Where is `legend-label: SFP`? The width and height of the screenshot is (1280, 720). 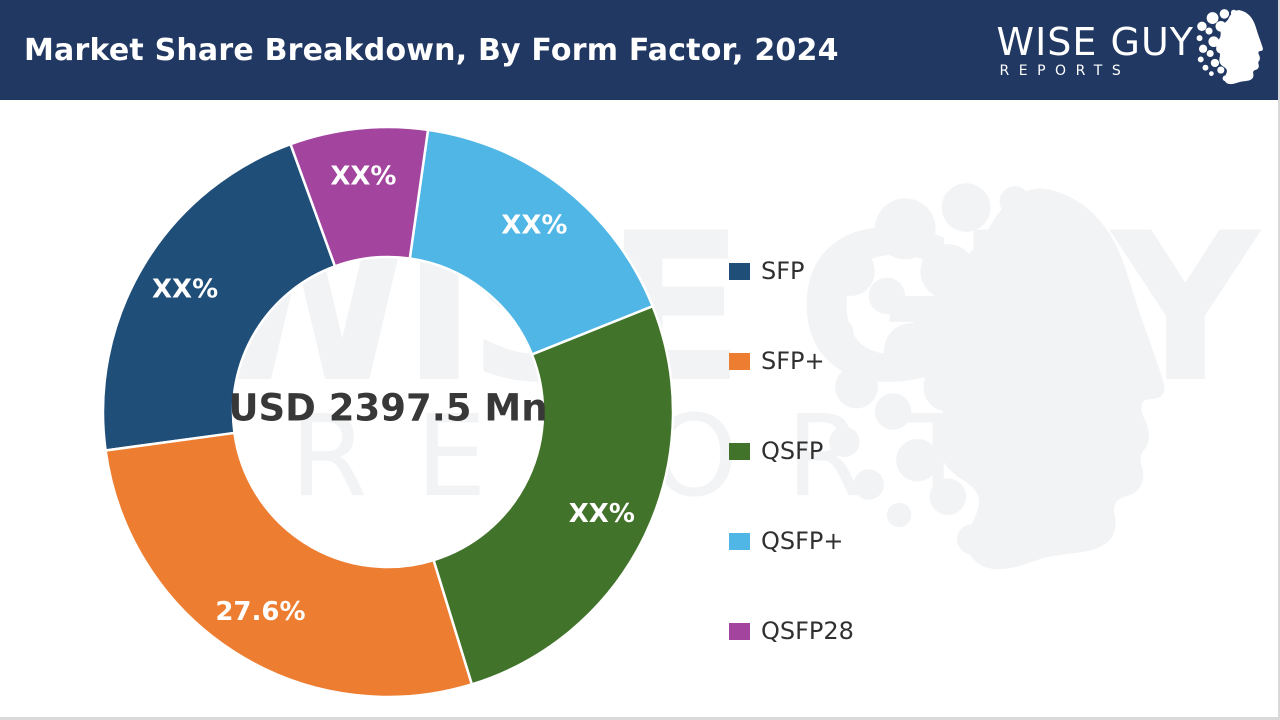
legend-label: SFP is located at coordinates (783, 271).